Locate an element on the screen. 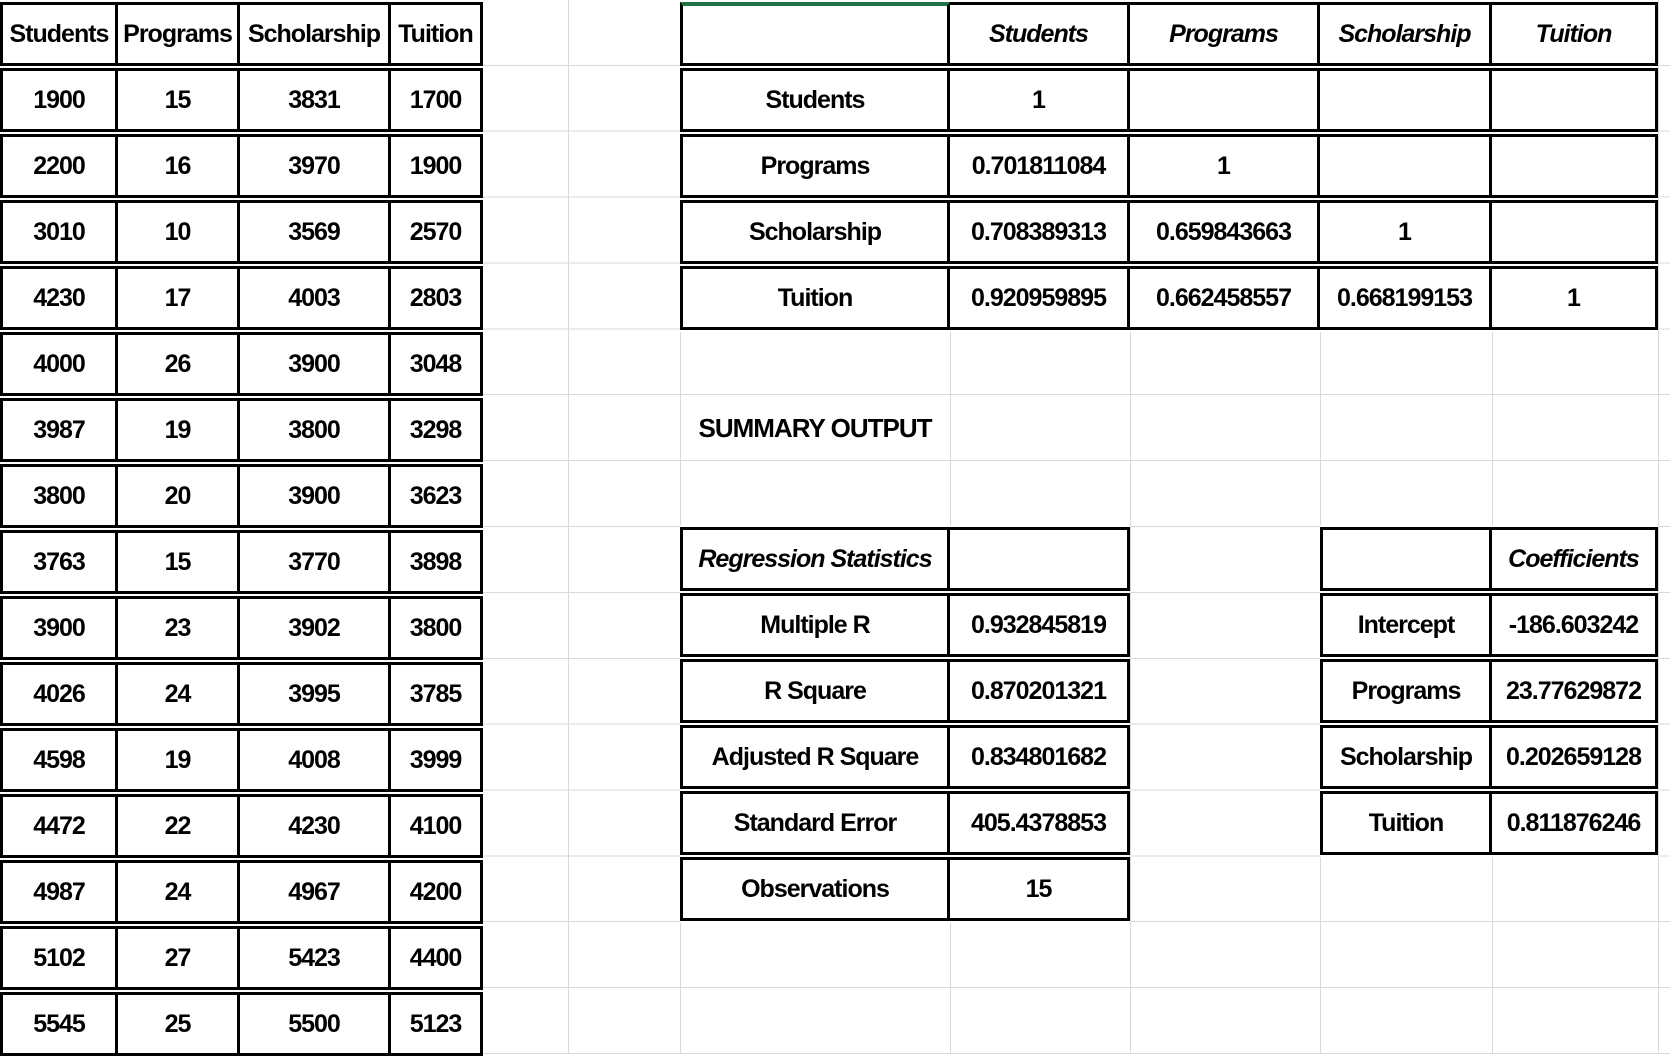  stat-label-cell: Adjusted R Square is located at coordinates (815, 757).